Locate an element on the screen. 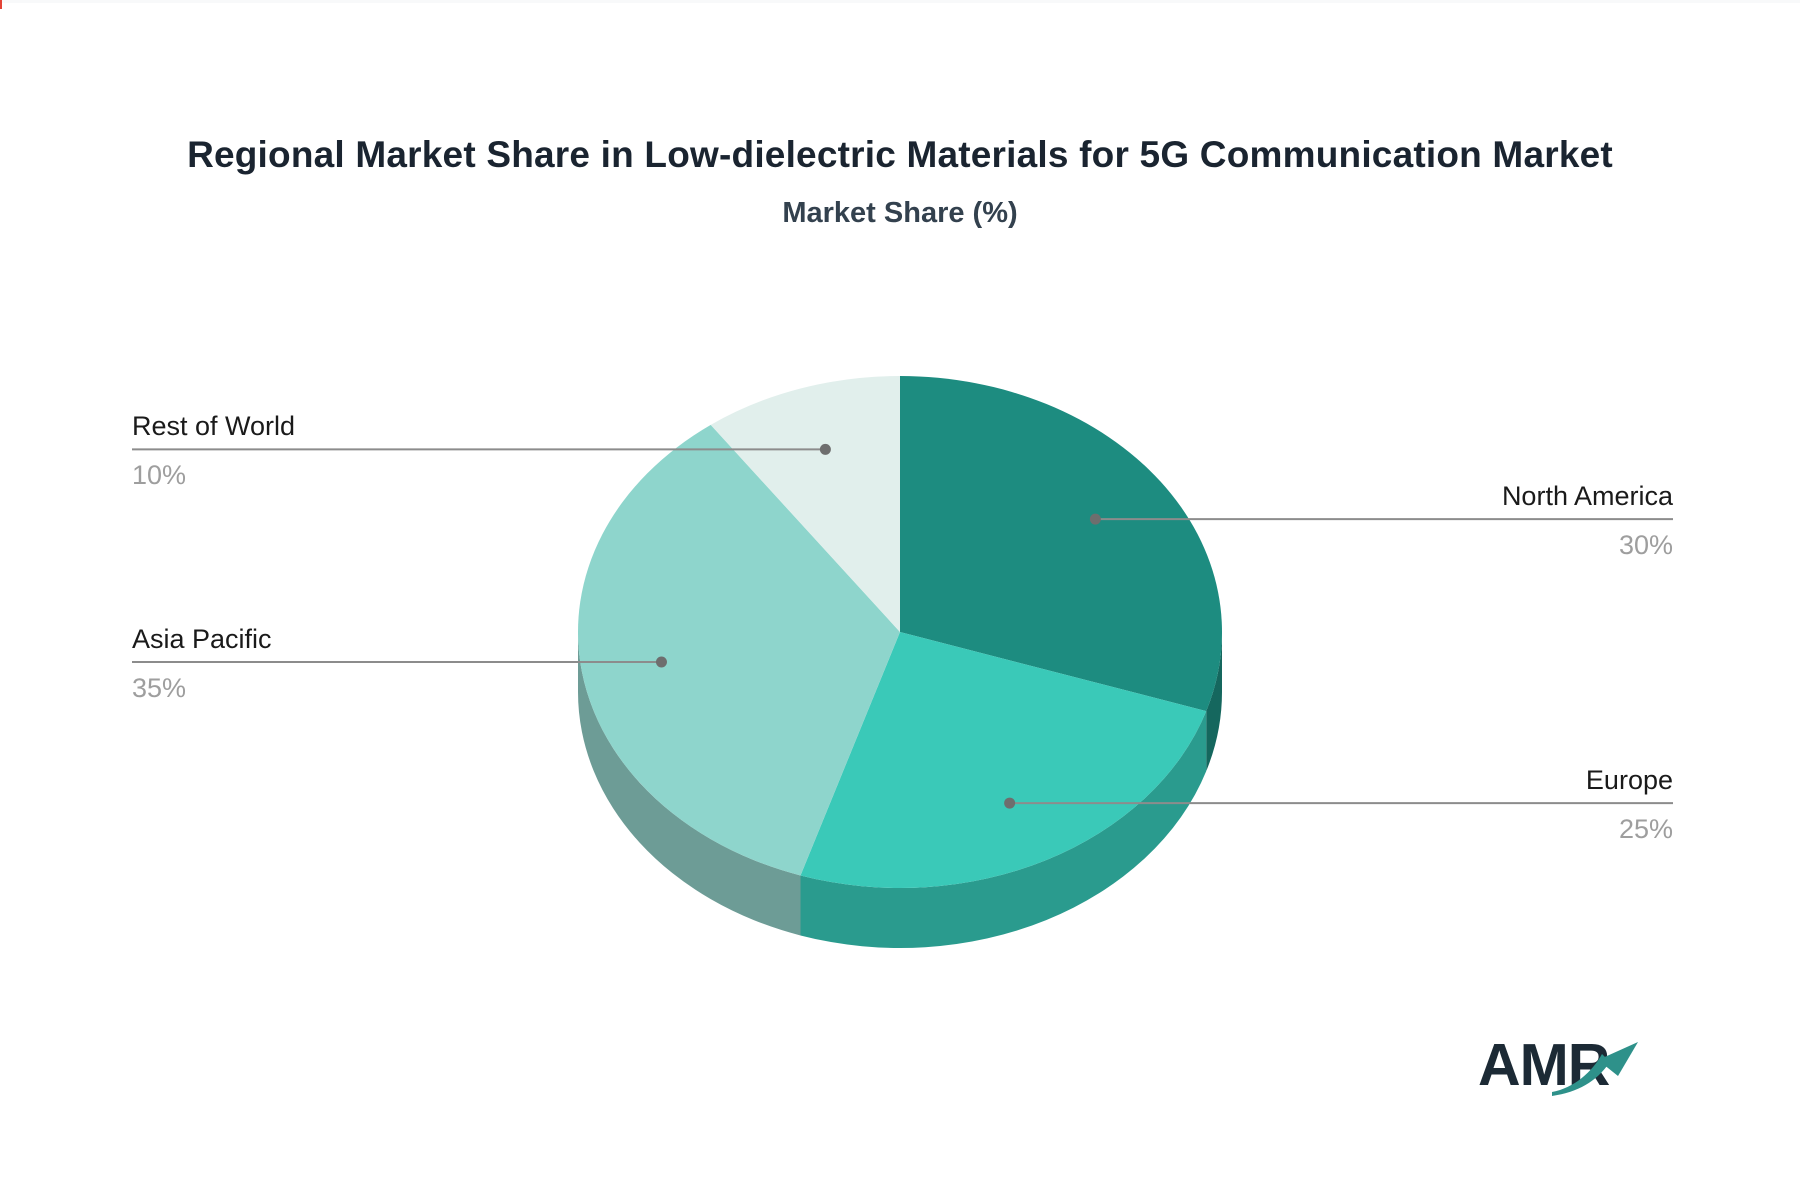 The image size is (1800, 1196). screenshot-artifact is located at coordinates (1, 4).